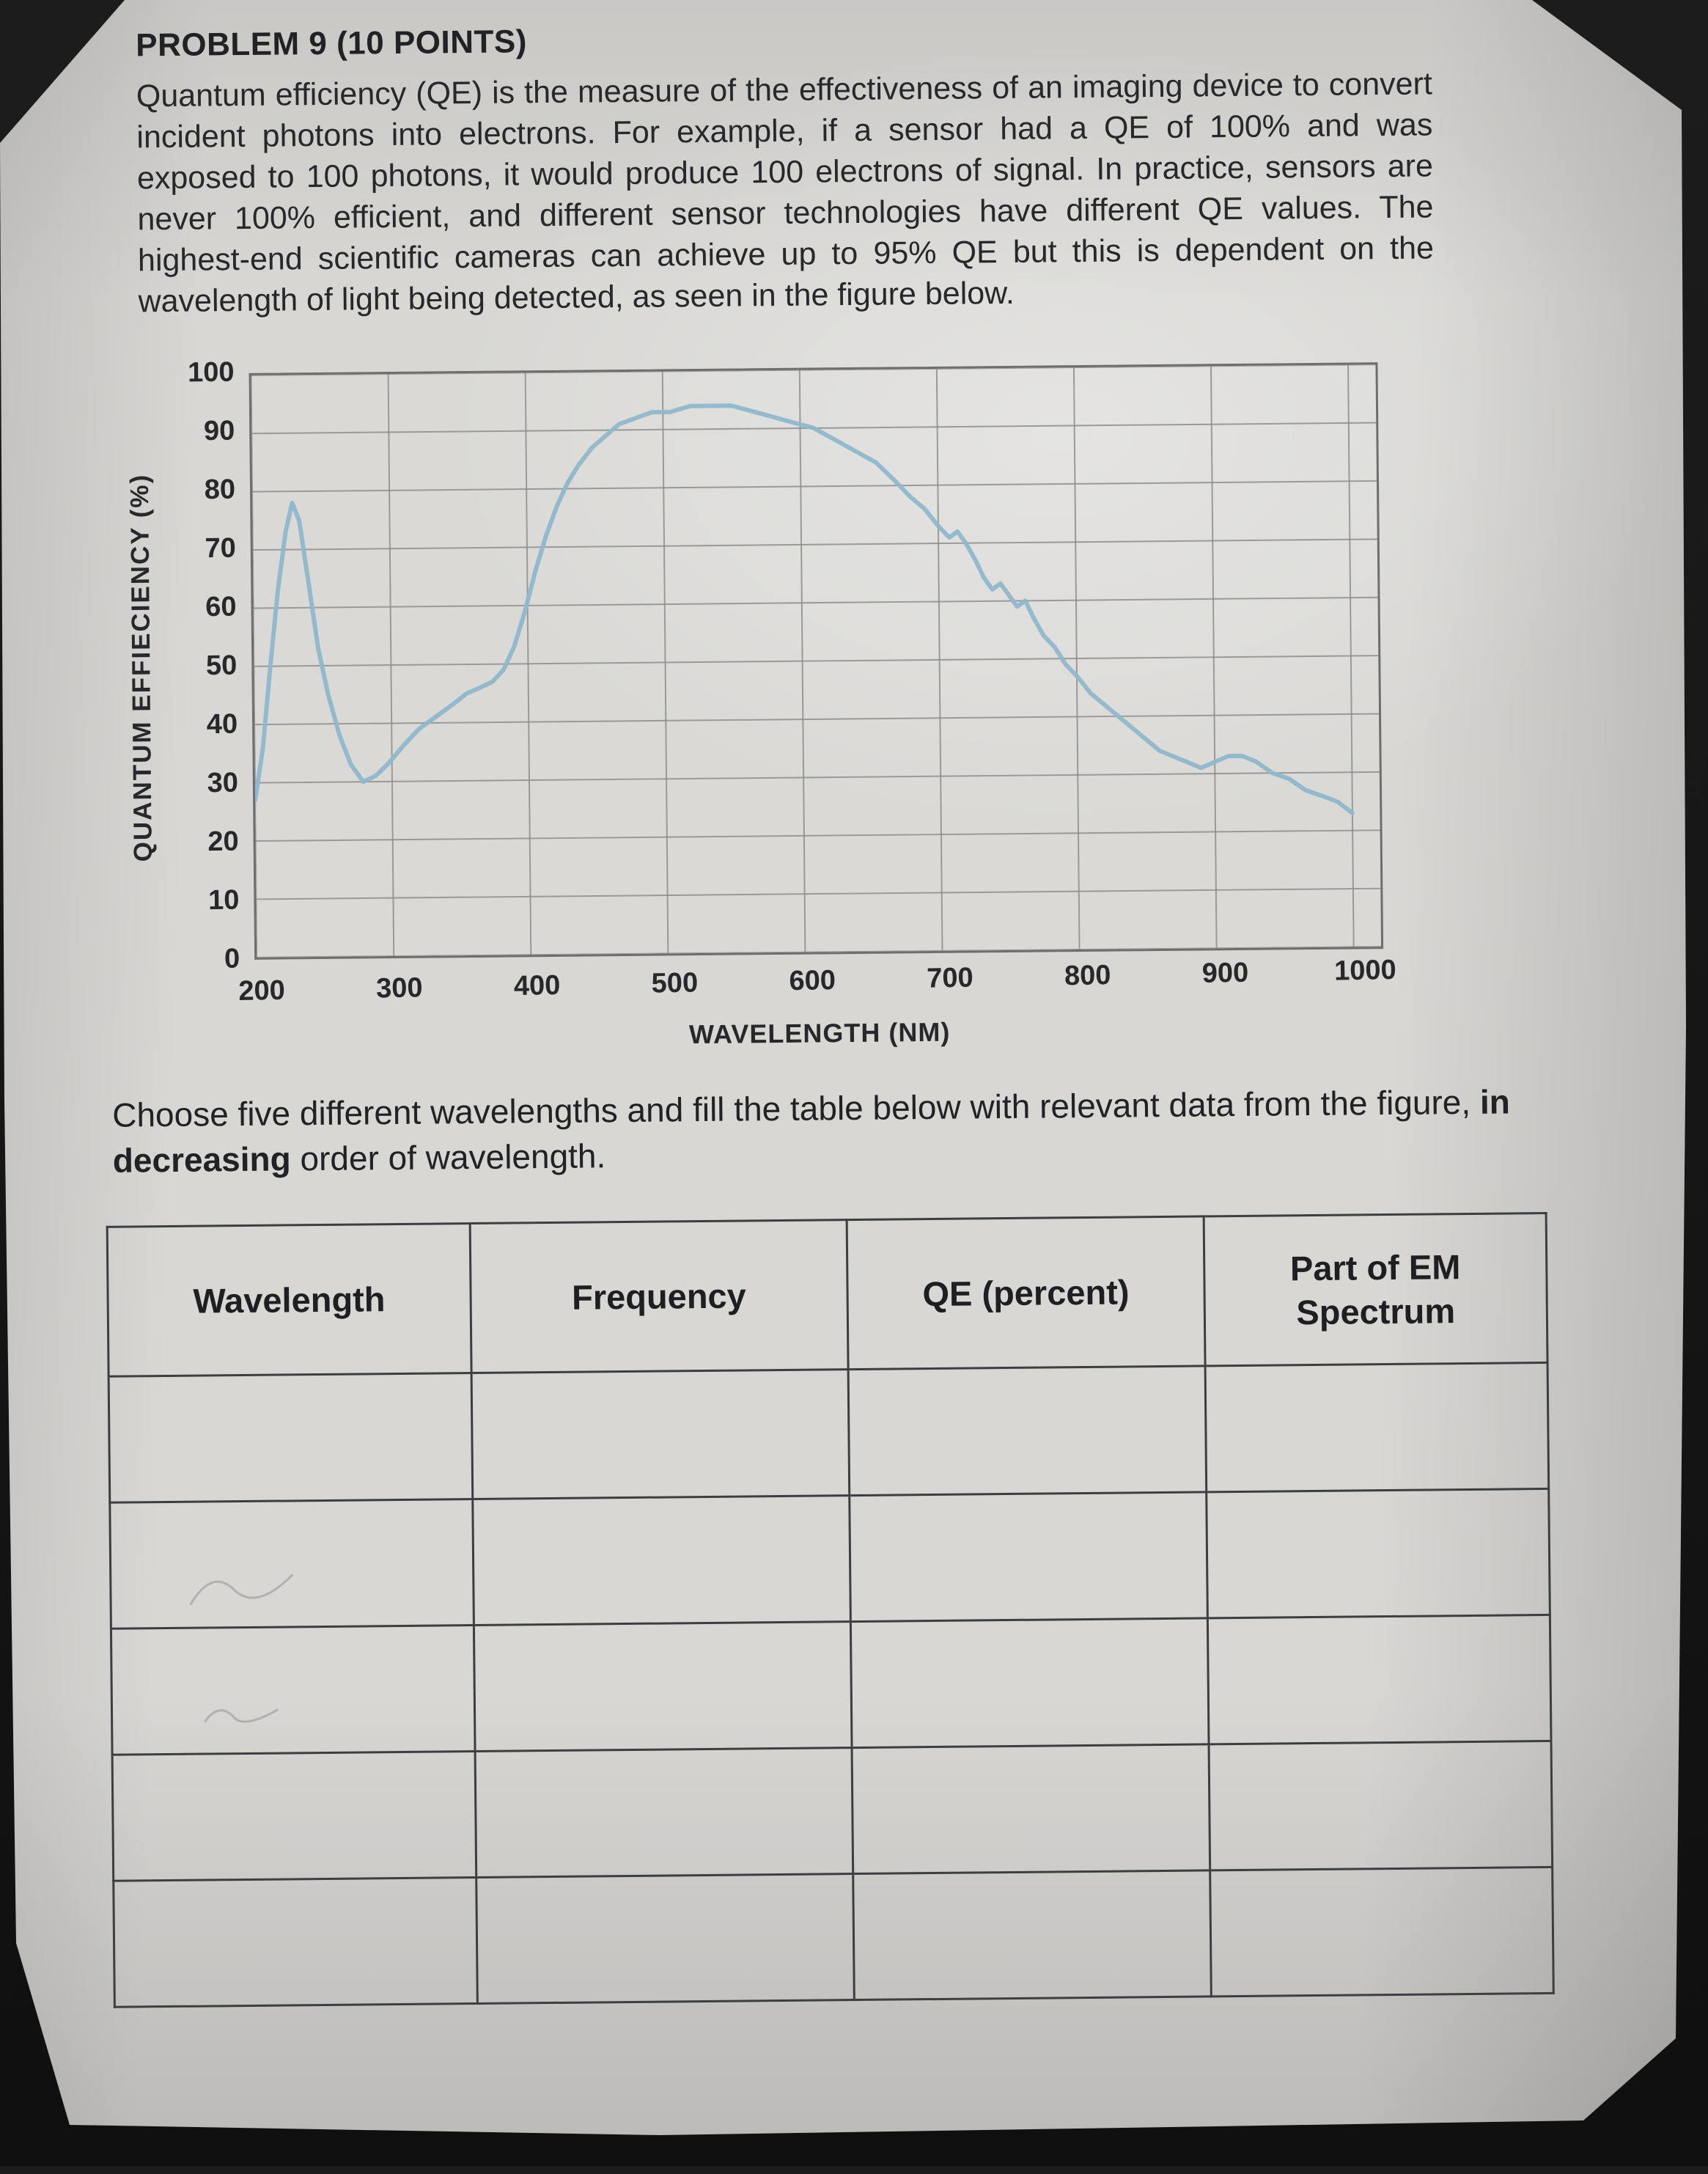 The image size is (1708, 2174). Describe the element at coordinates (232, 959) in the screenshot. I see `y-tick-label: 0` at that location.